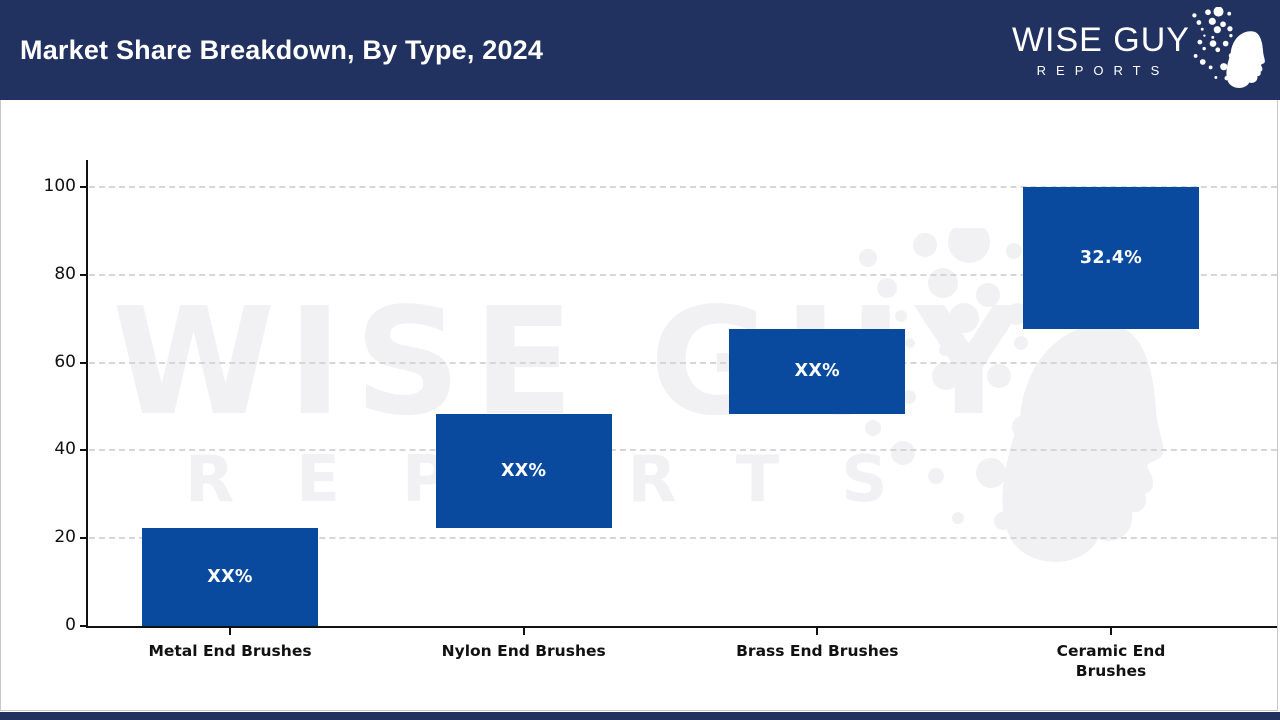 This screenshot has height=720, width=1280. I want to click on wise-guy-logo: WISE GUY REPORTS, so click(1139, 50).